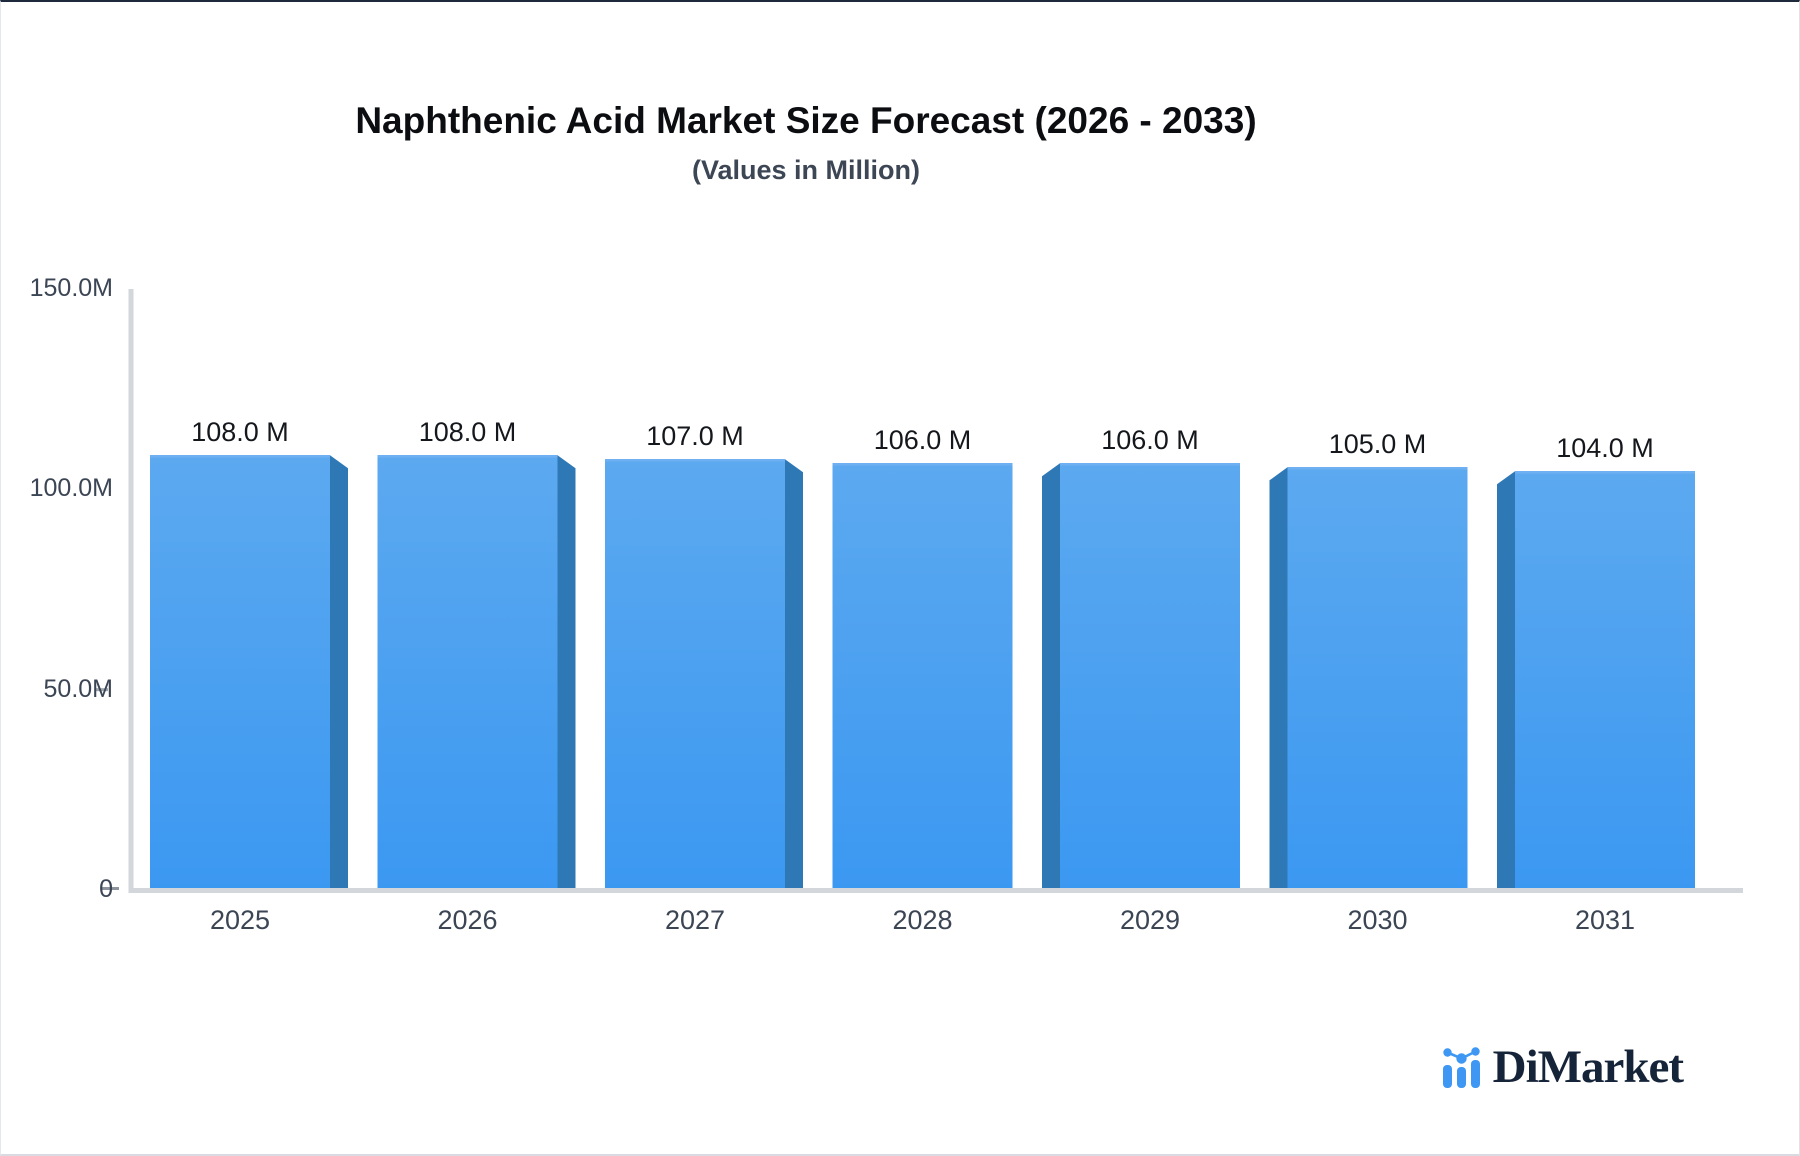 This screenshot has width=1800, height=1156. I want to click on bar-value-label: 107.0 M, so click(695, 436).